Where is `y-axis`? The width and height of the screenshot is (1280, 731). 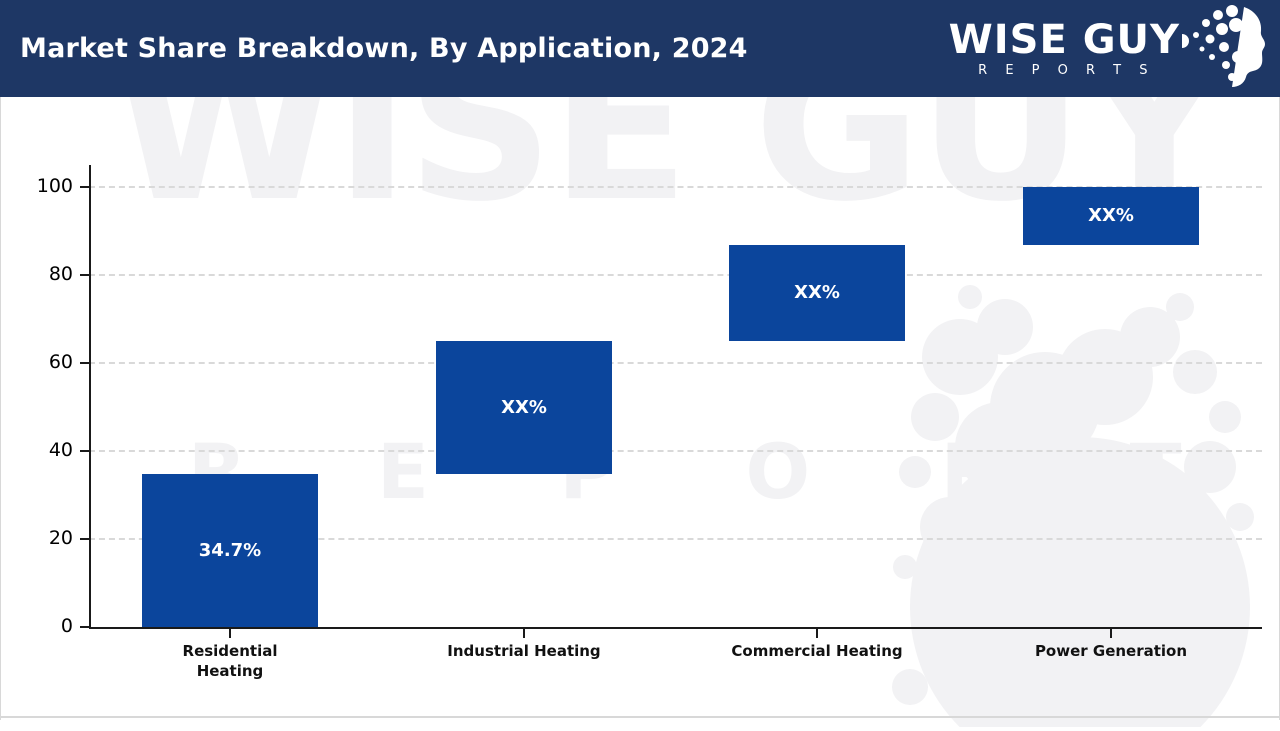 y-axis is located at coordinates (90, 397).